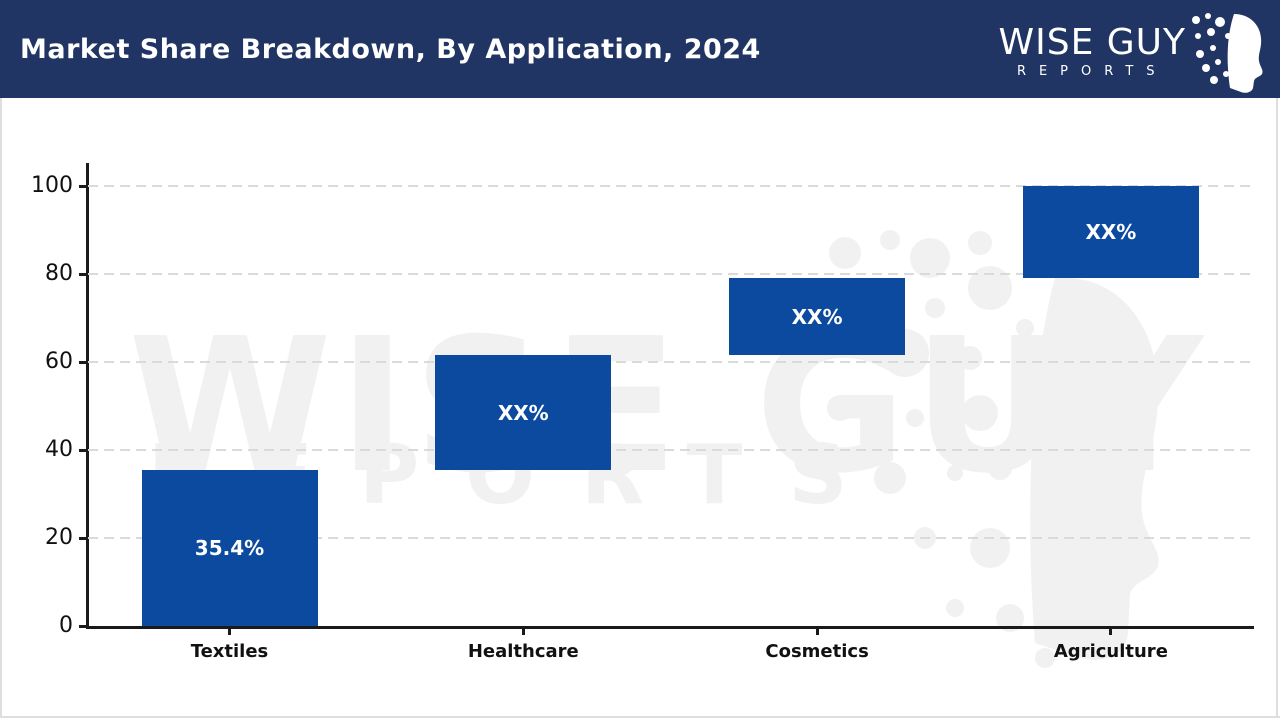 The height and width of the screenshot is (720, 1280). What do you see at coordinates (817, 651) in the screenshot?
I see `x-tick-label-cosmetics: Cosmetics` at bounding box center [817, 651].